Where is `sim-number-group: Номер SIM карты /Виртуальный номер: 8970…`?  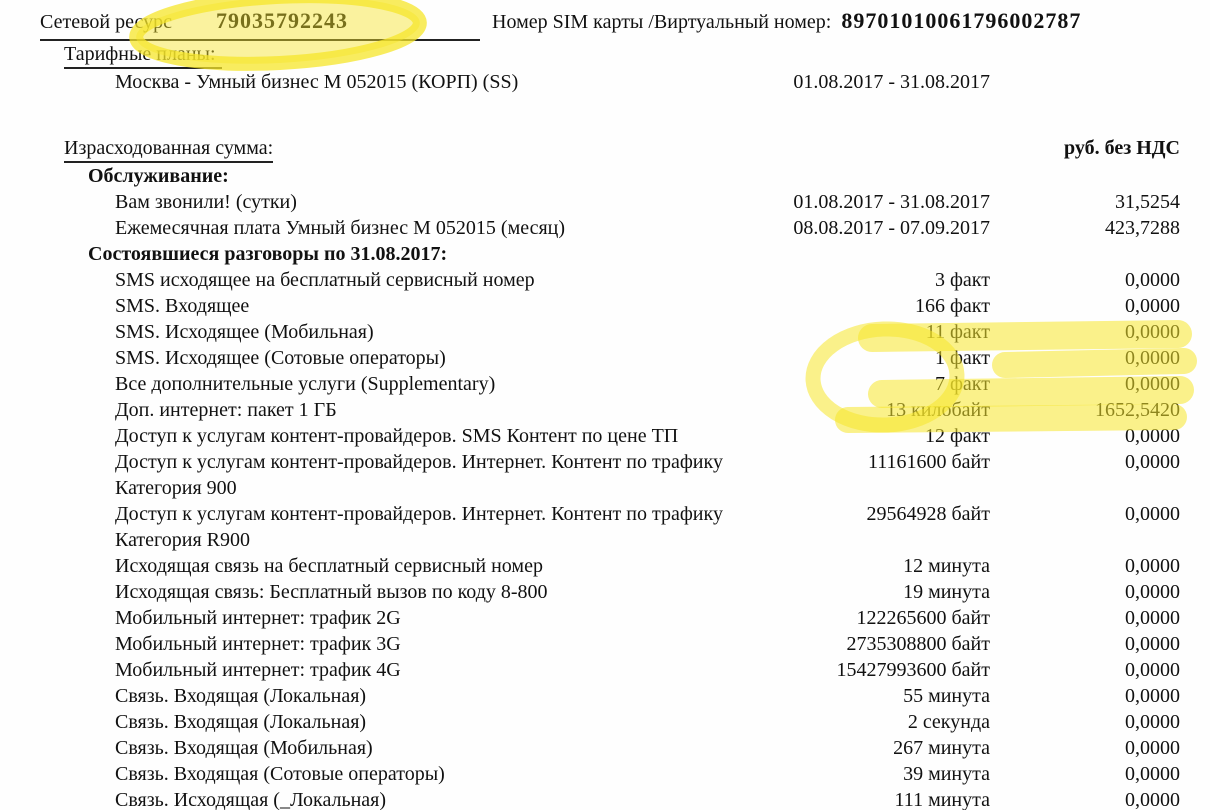
sim-number-group: Номер SIM карты /Виртуальный номер: 8970… is located at coordinates (786, 21).